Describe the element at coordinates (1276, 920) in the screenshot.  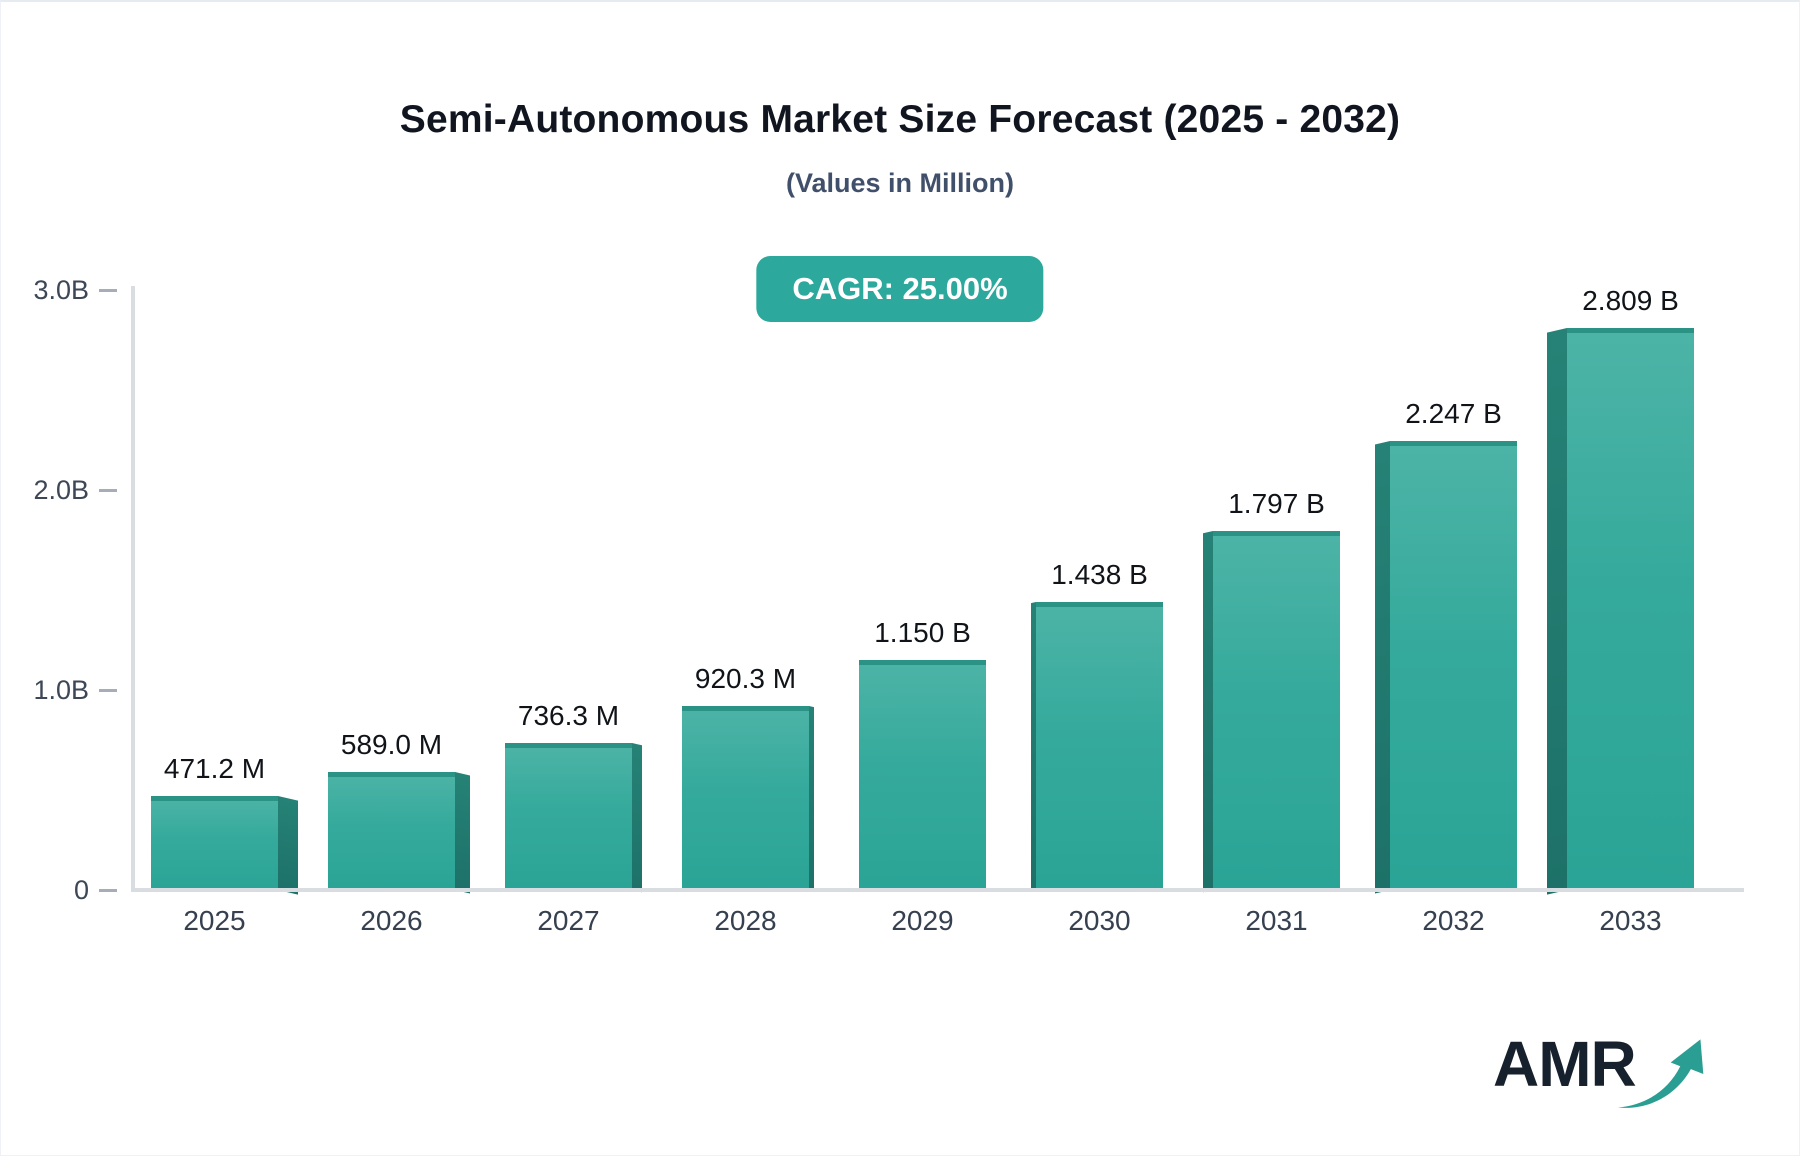
I see `x-axis-label-2031: 2031` at that location.